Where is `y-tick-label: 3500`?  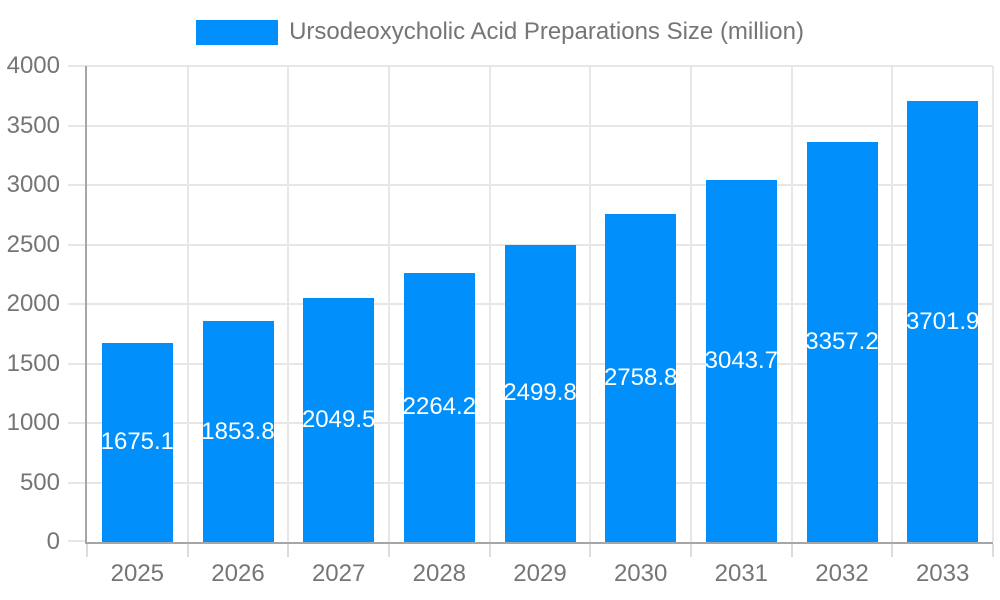
y-tick-label: 3500 is located at coordinates (33, 125).